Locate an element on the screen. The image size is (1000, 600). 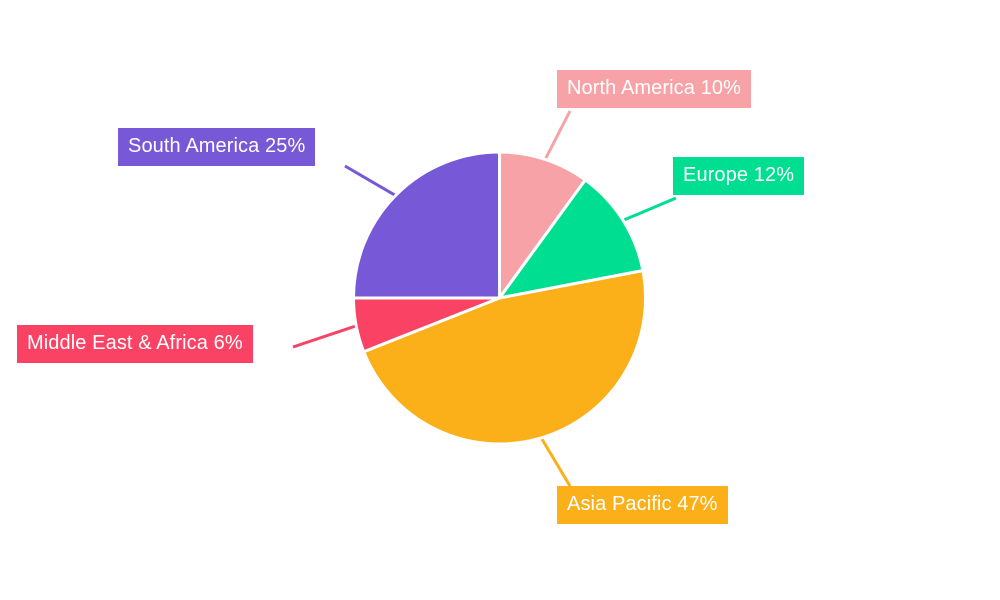
pie-label-north-america: North America 10% is located at coordinates (654, 89).